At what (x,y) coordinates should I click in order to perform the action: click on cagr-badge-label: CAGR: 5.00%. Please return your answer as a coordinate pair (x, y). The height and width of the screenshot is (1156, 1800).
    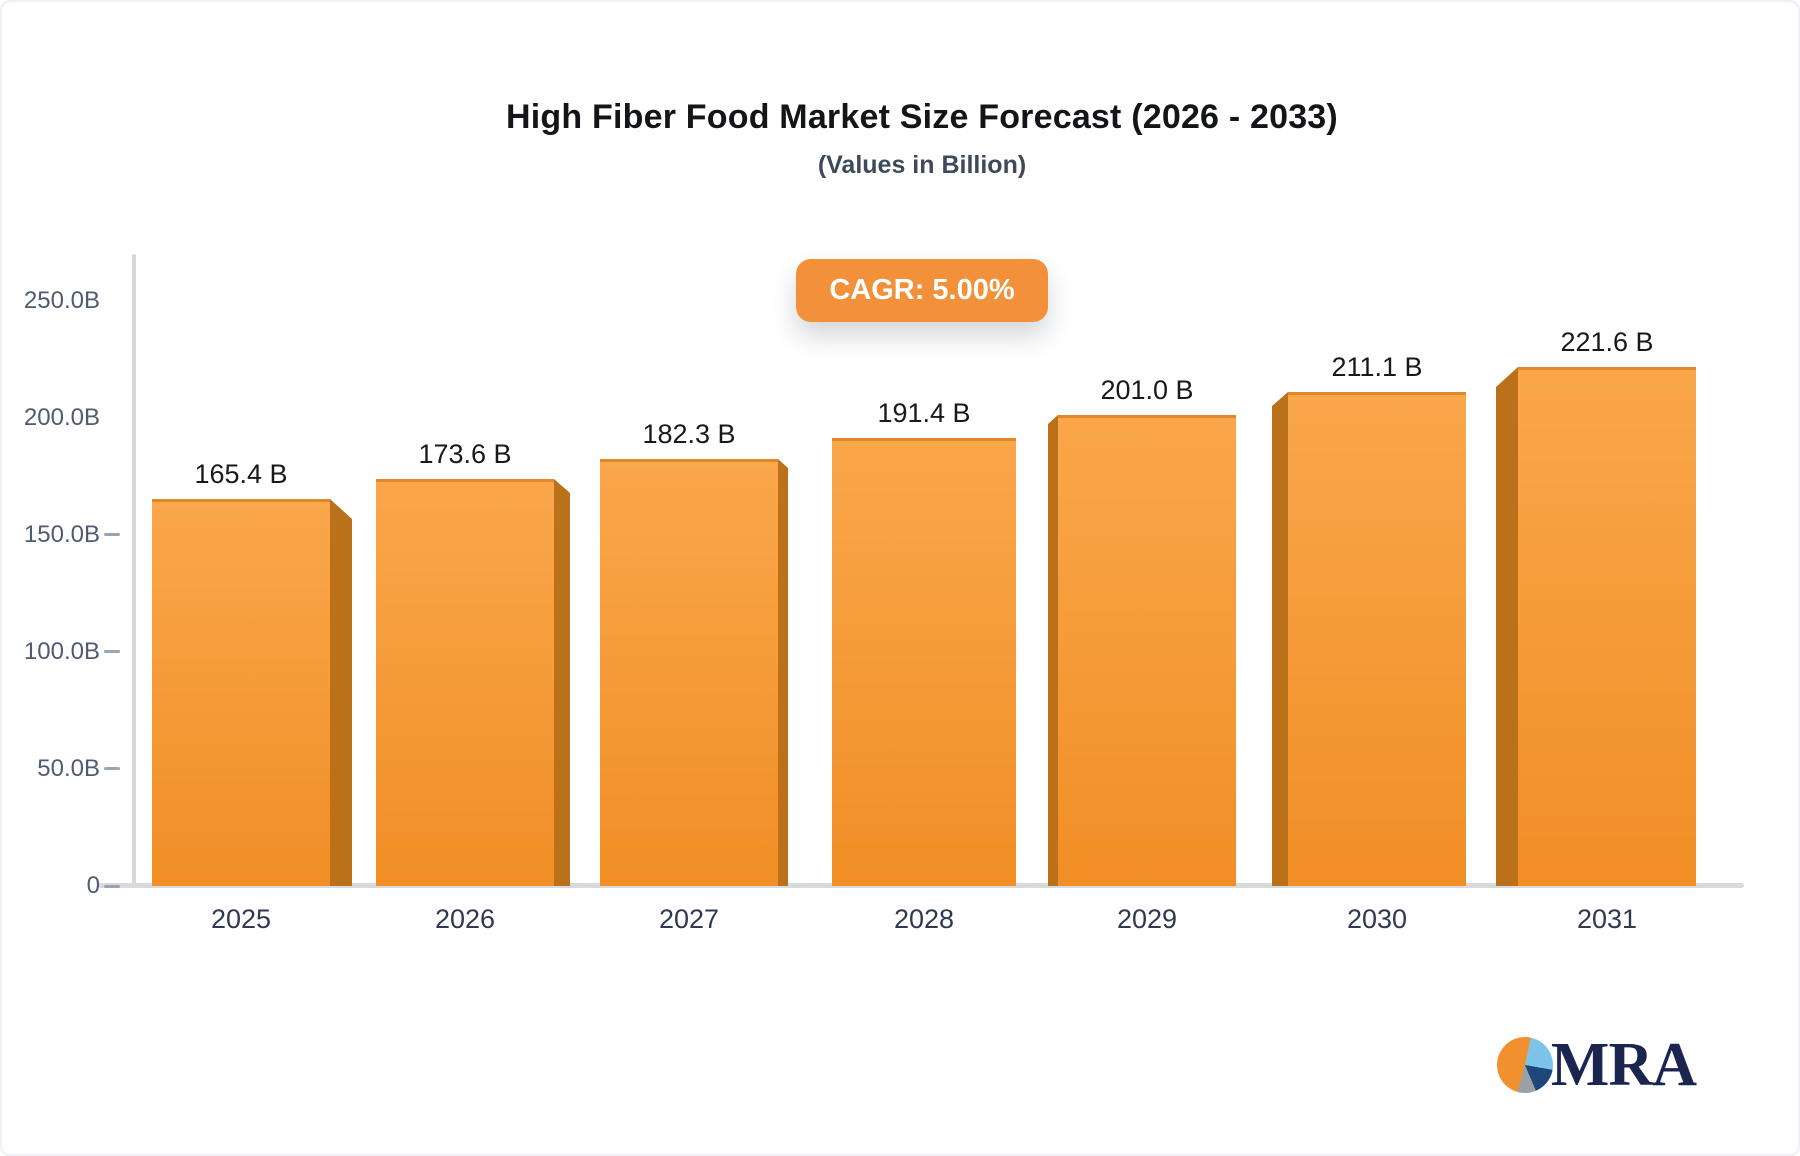
    Looking at the image, I should click on (922, 290).